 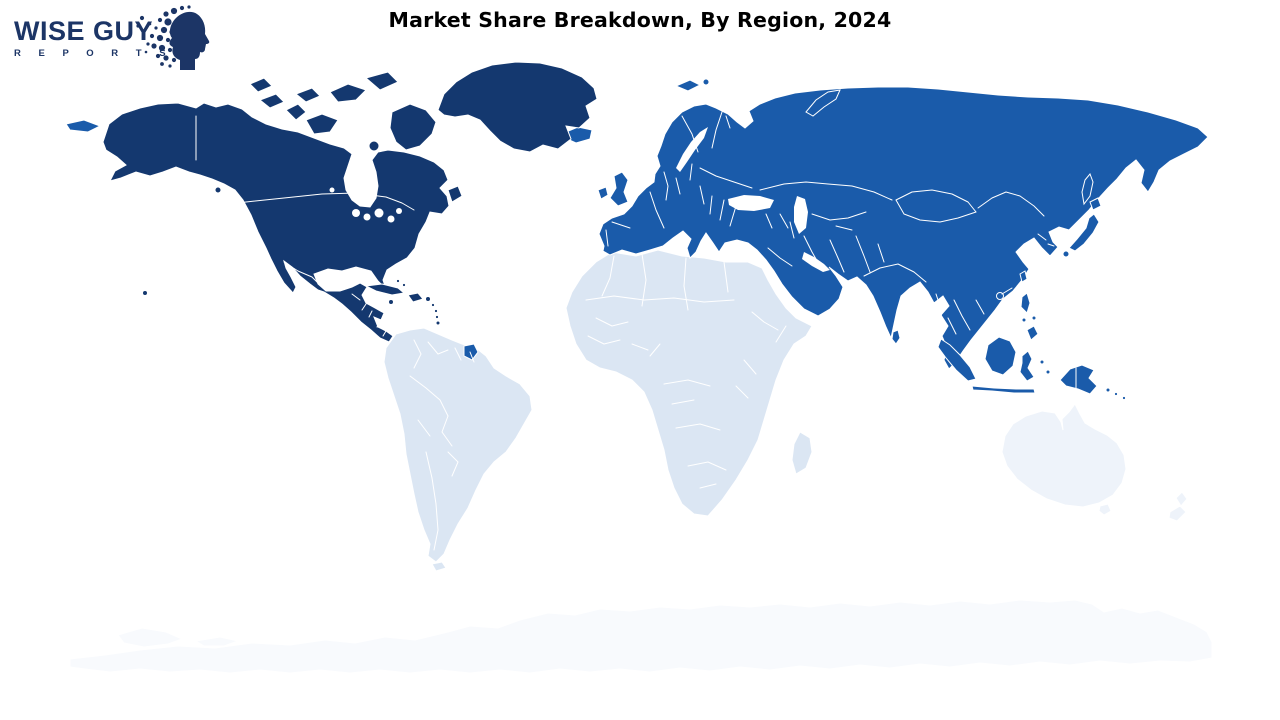 What do you see at coordinates (413, 127) in the screenshot?
I see `baffin-island` at bounding box center [413, 127].